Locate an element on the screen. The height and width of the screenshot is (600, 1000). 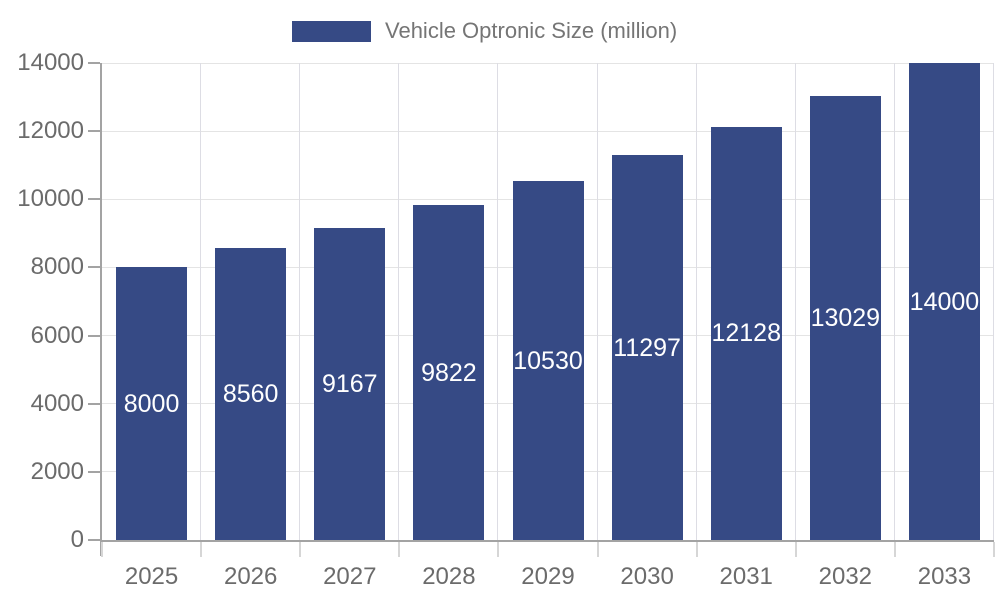
x-tick-label: 2030 is located at coordinates (647, 576).